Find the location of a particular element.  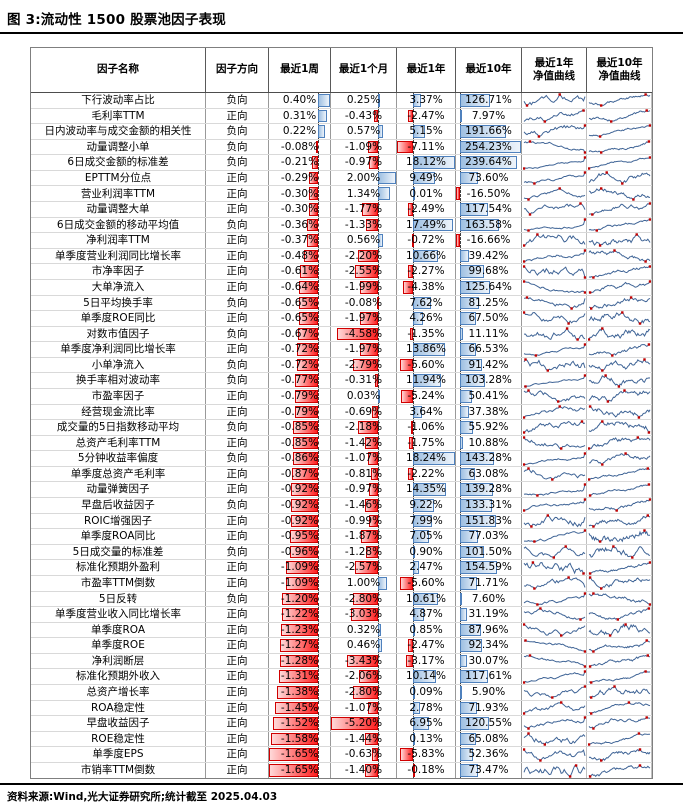

column-header-1m: 最近1个月 is located at coordinates (364, 70).